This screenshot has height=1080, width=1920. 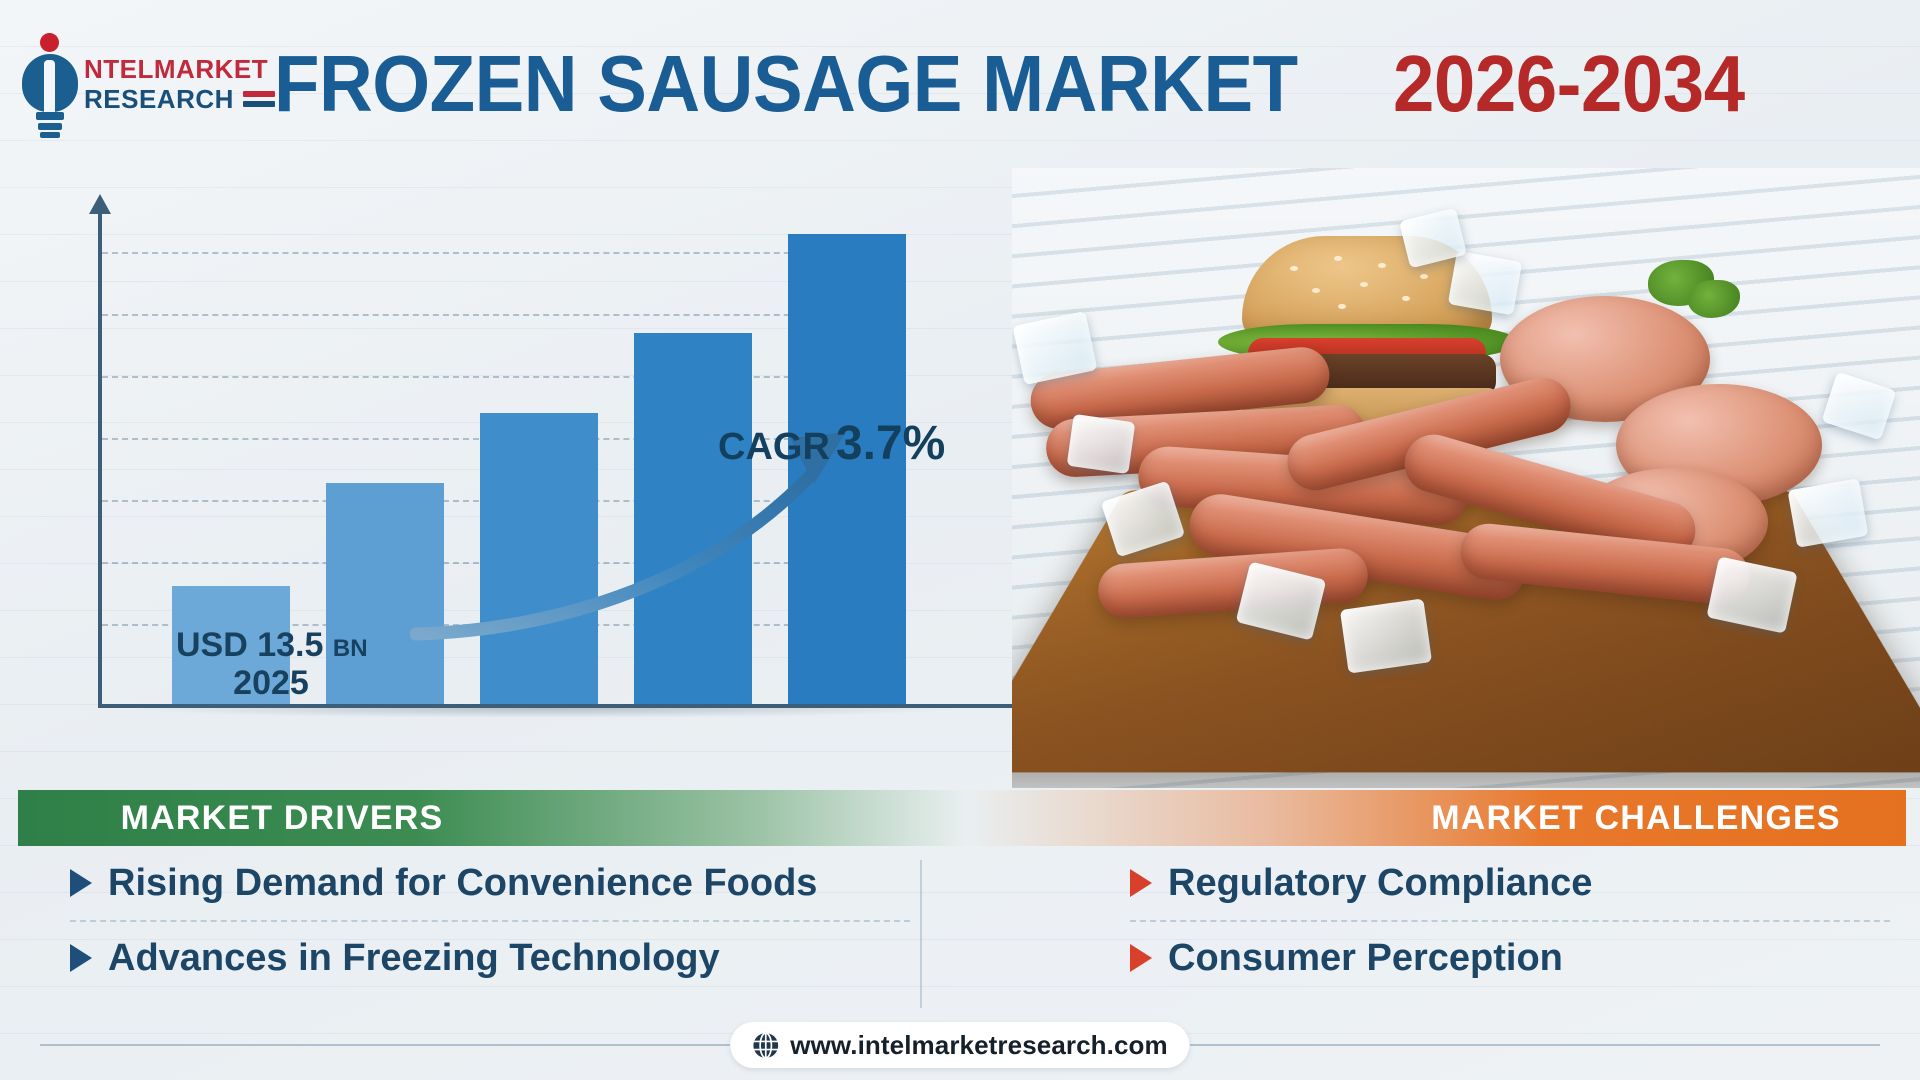 I want to click on list-item: Rising Demand for Convenience Foods, so click(x=490, y=883).